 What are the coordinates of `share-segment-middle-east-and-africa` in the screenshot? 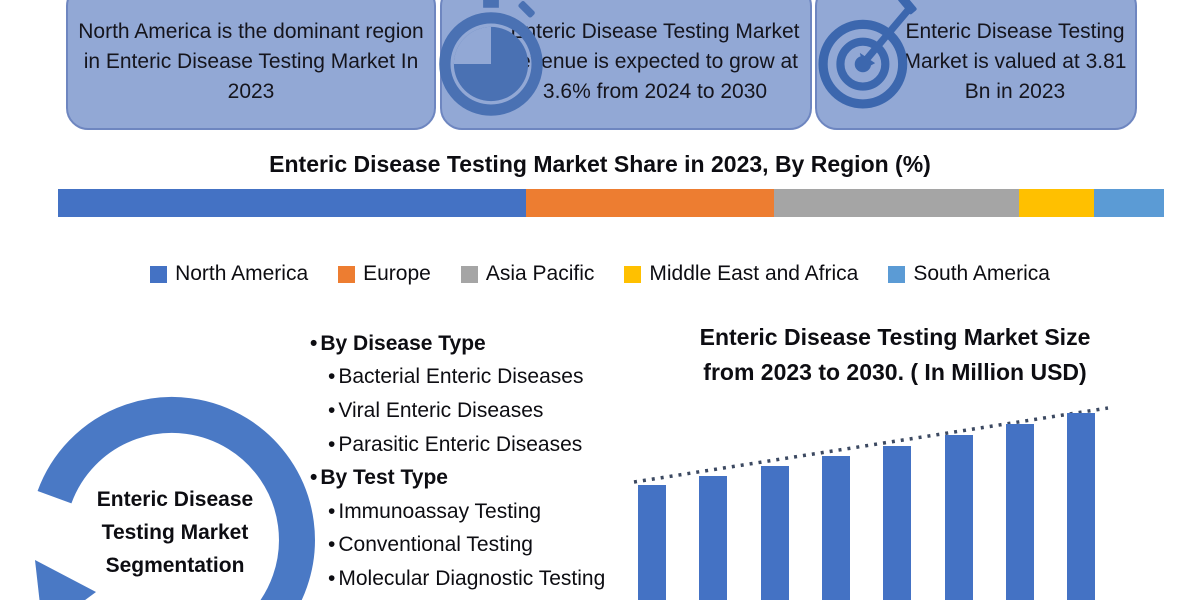 It's located at (1057, 203).